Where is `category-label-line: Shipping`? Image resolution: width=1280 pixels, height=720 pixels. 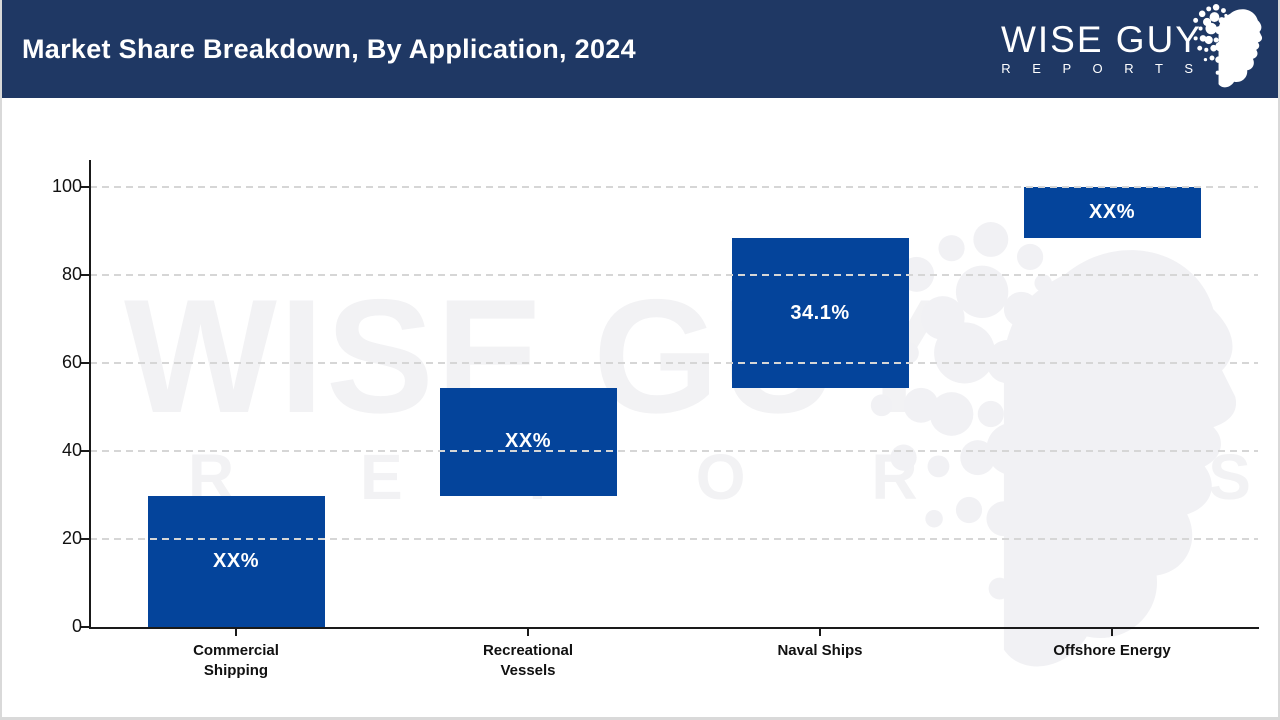
category-label-line: Shipping is located at coordinates (236, 670).